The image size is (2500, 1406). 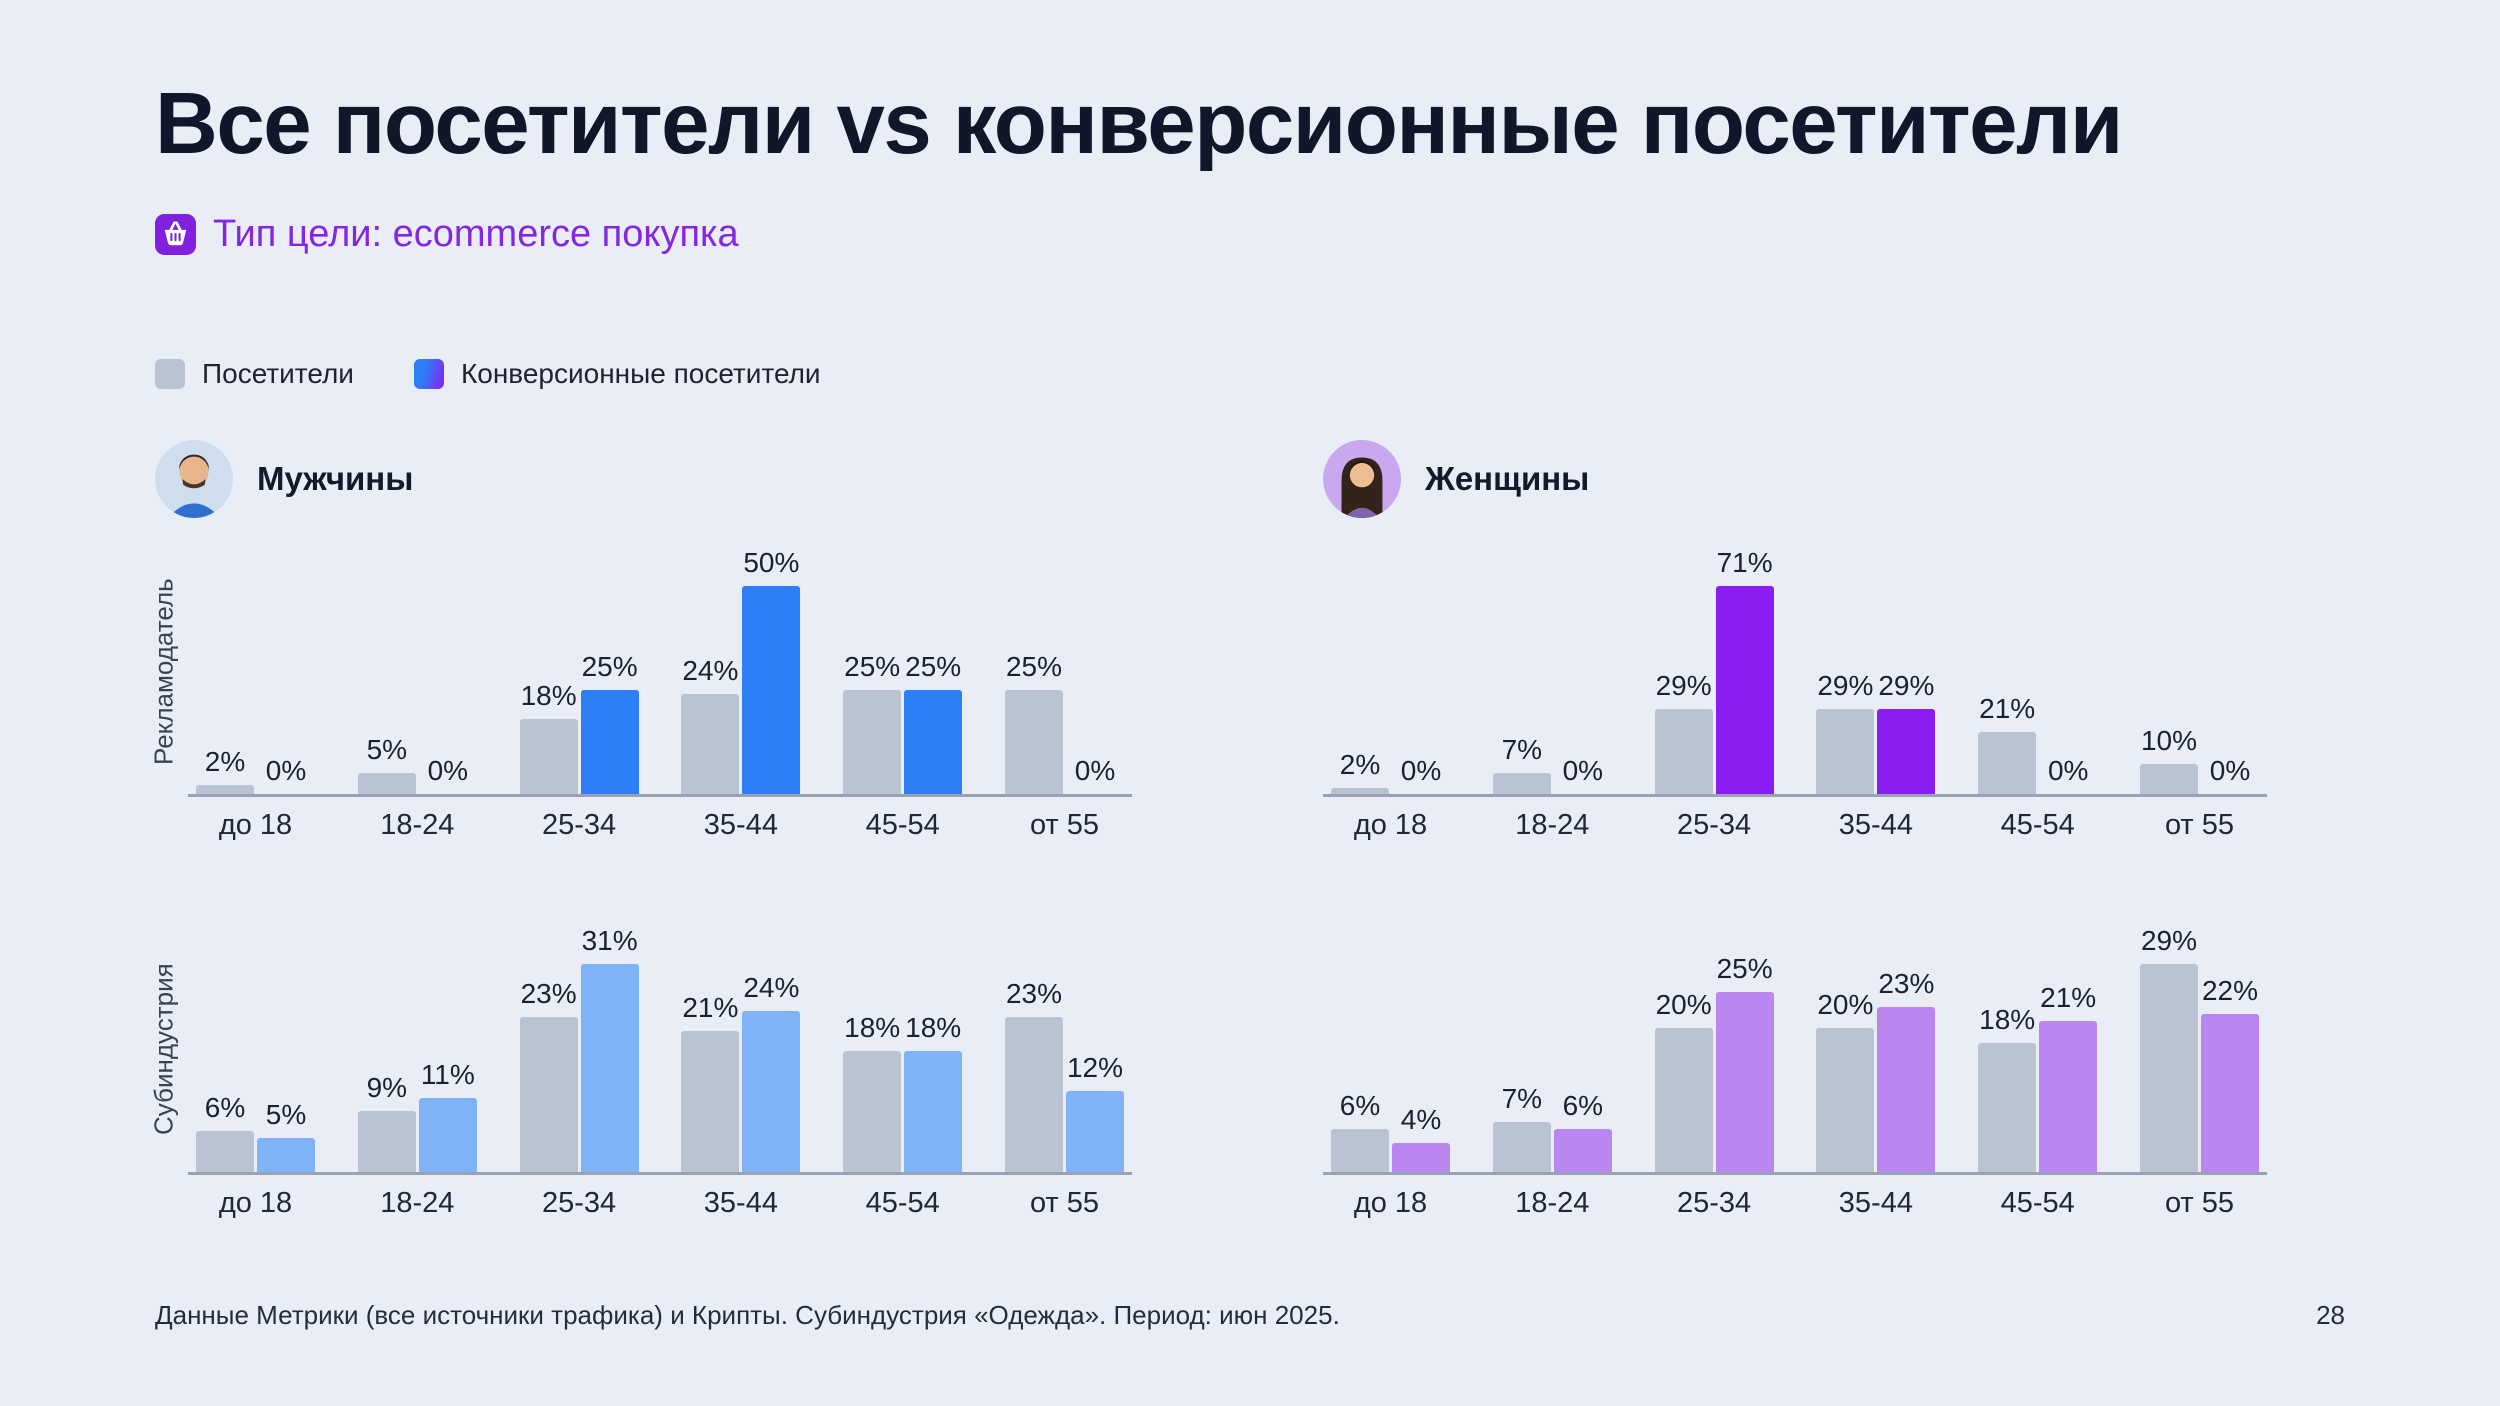 What do you see at coordinates (1714, 1048) in the screenshot?
I see `bar-pair: 20% 25%` at bounding box center [1714, 1048].